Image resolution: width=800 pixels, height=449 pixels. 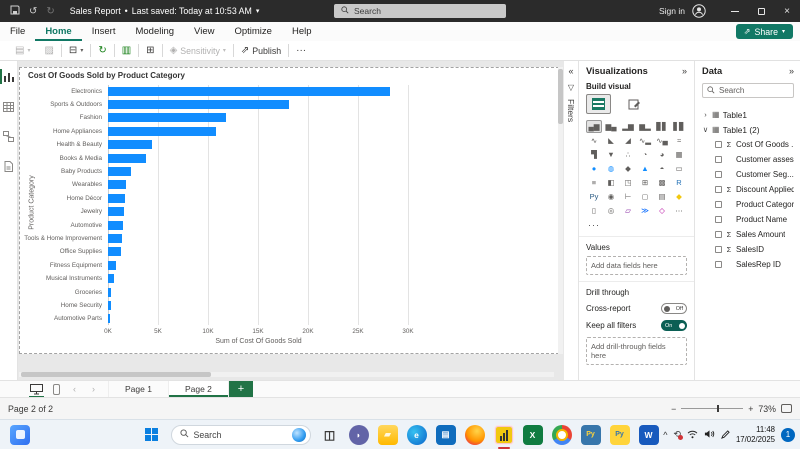 I want to click on viz-type-arcgis-map: ◎, so click(x=611, y=210).